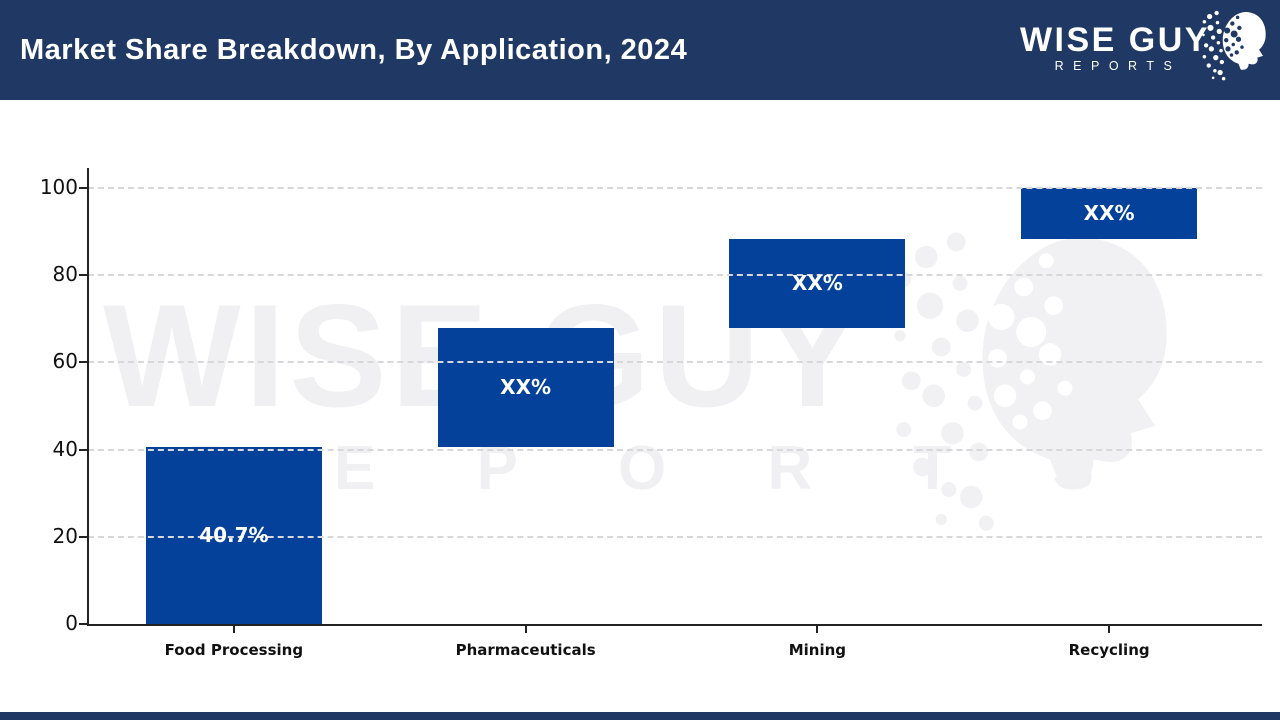  I want to click on wiseguy-logo: WISE GUY REPORTS, so click(1145, 48).